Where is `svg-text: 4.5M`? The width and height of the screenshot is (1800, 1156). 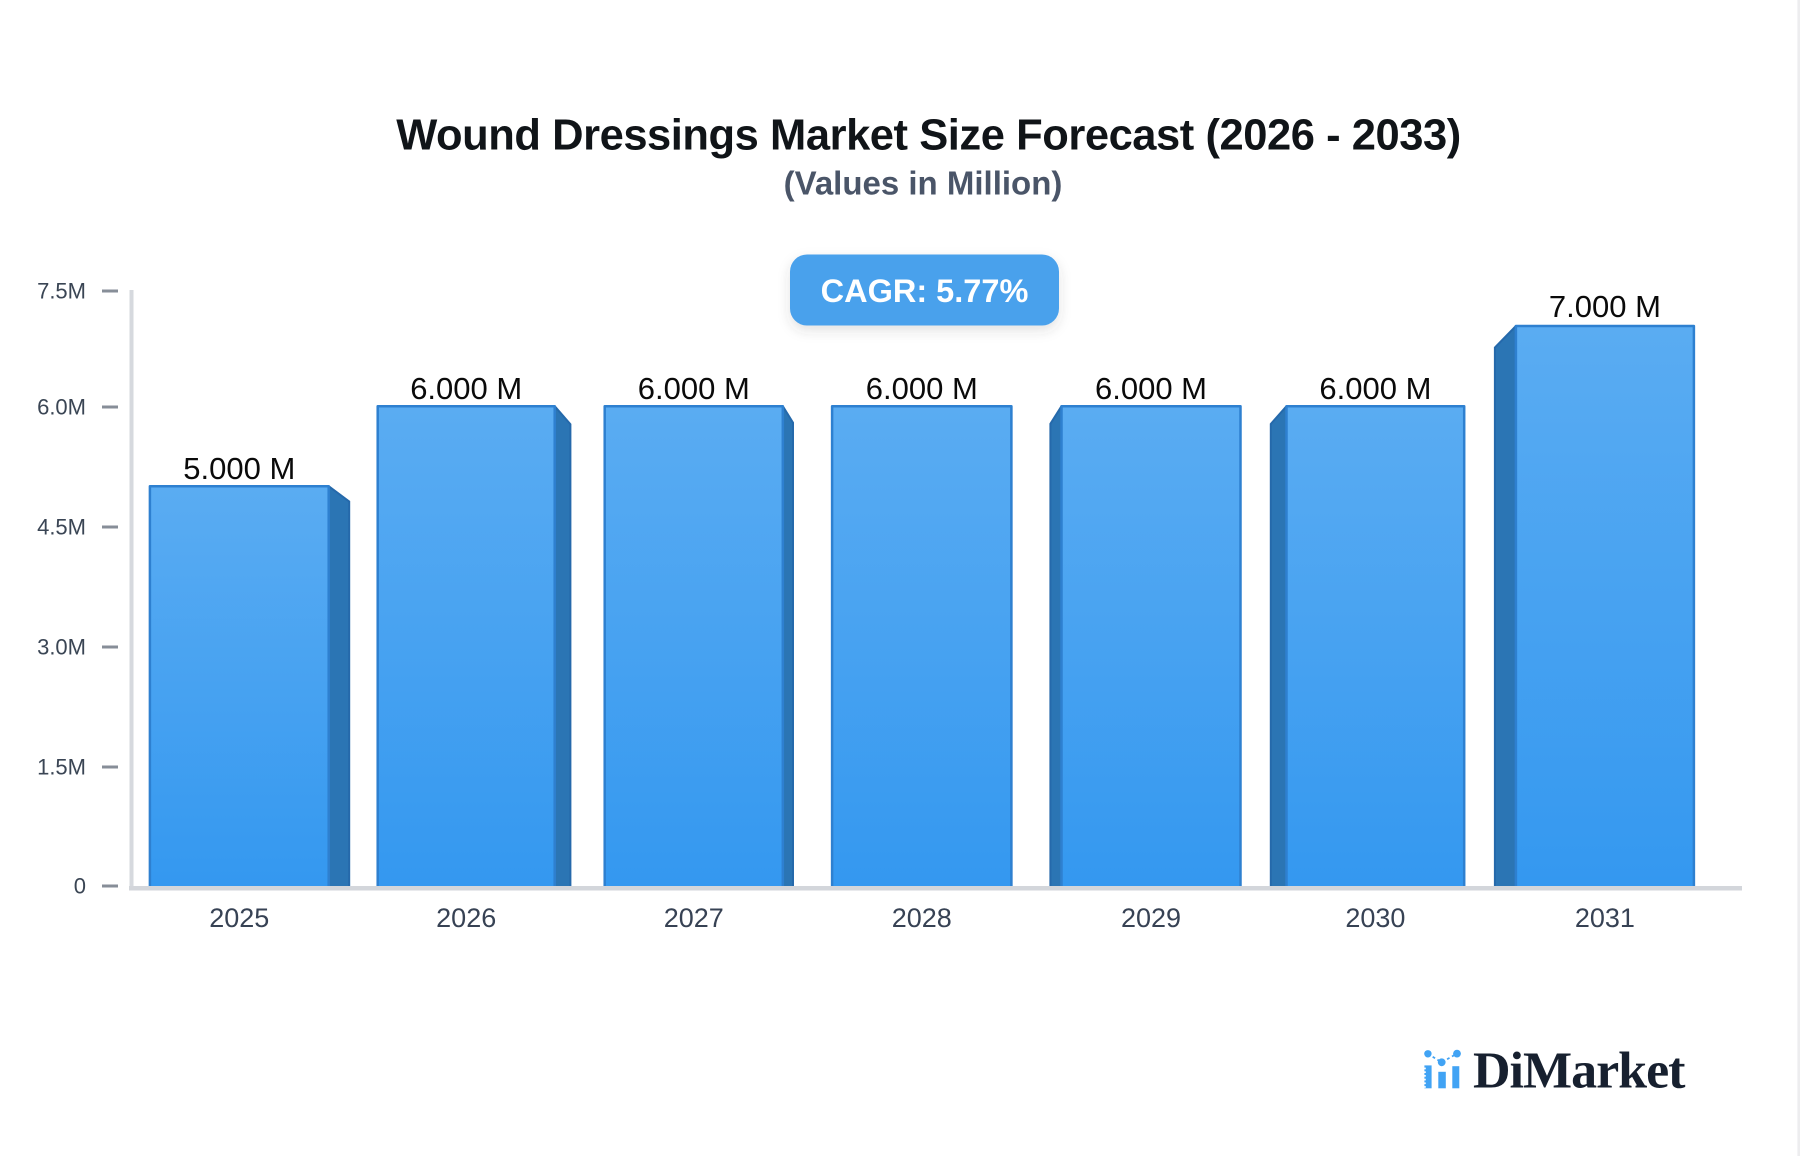
svg-text: 4.5M is located at coordinates (61, 527).